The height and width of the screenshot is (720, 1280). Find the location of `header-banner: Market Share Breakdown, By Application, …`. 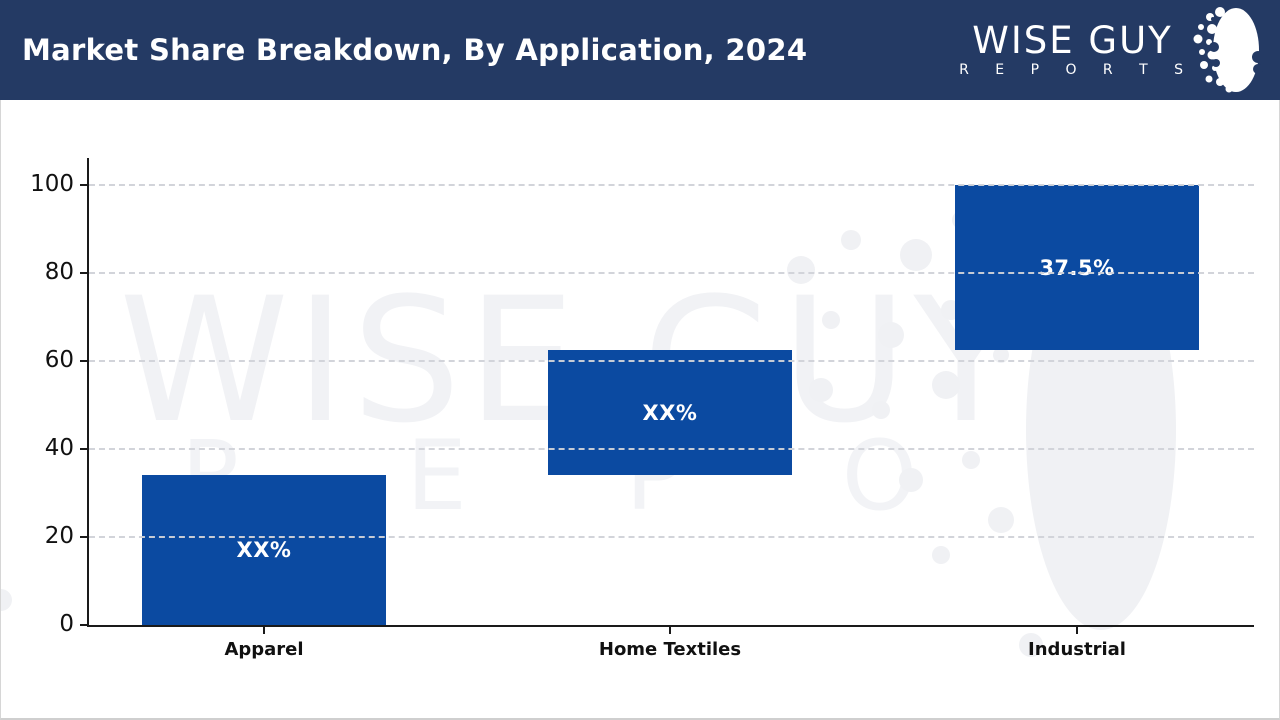

header-banner: Market Share Breakdown, By Application, … is located at coordinates (640, 50).